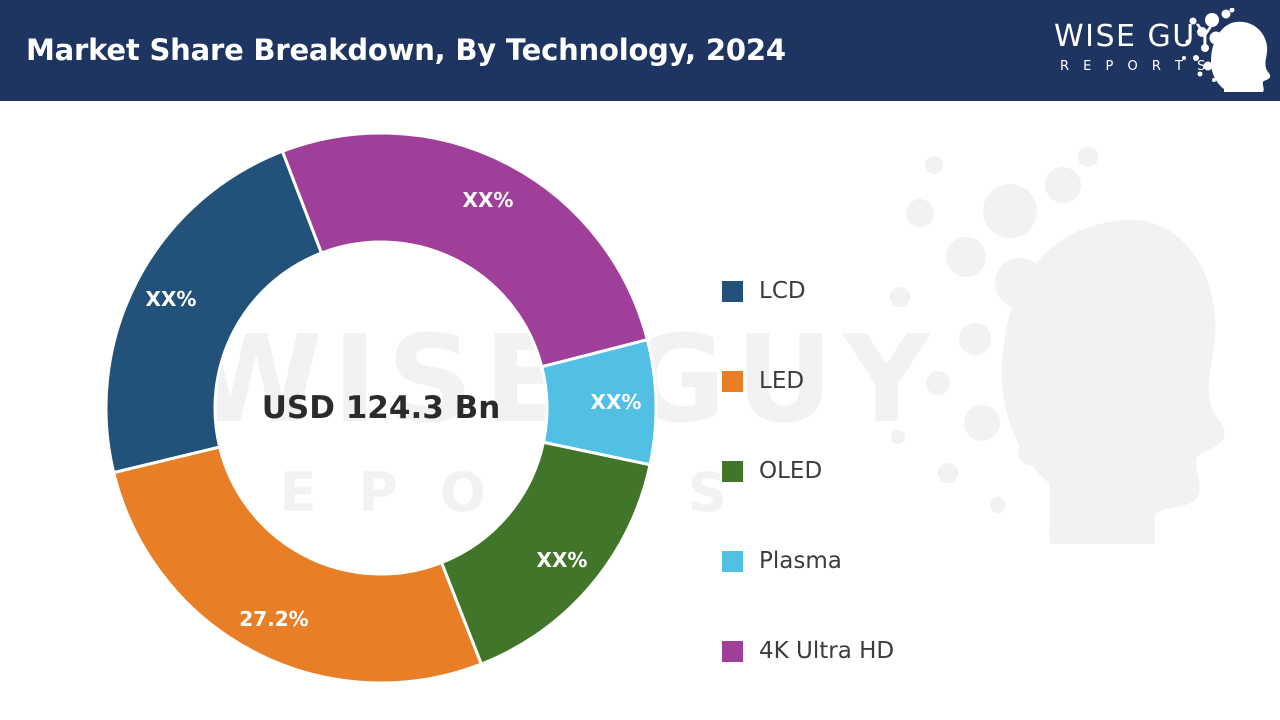  Describe the element at coordinates (872, 381) in the screenshot. I see `legend-item-led: LED` at that location.